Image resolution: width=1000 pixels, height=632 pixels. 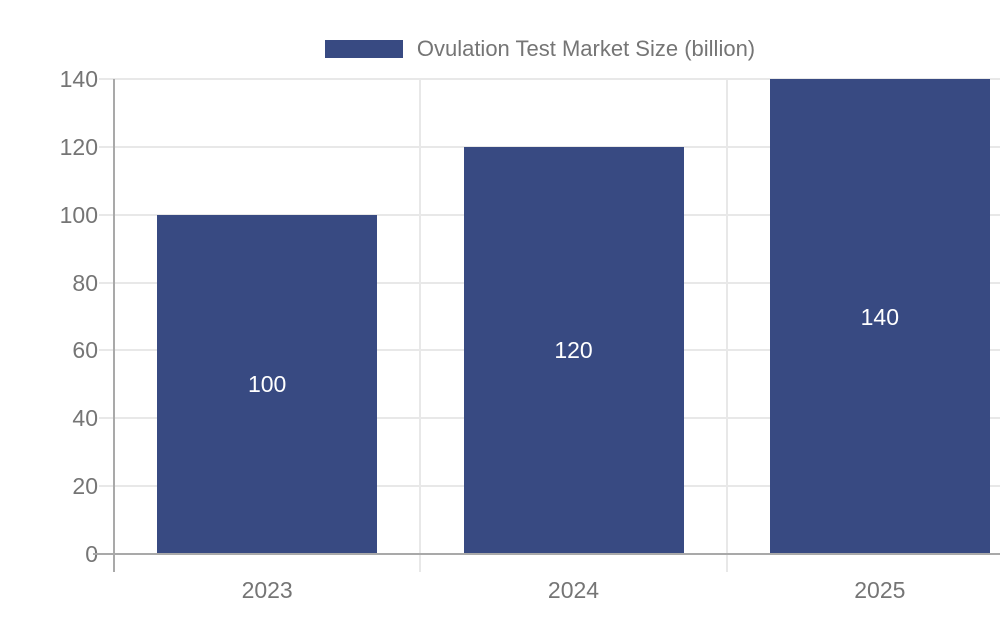 What do you see at coordinates (85, 282) in the screenshot?
I see `y-tick-label: 80` at bounding box center [85, 282].